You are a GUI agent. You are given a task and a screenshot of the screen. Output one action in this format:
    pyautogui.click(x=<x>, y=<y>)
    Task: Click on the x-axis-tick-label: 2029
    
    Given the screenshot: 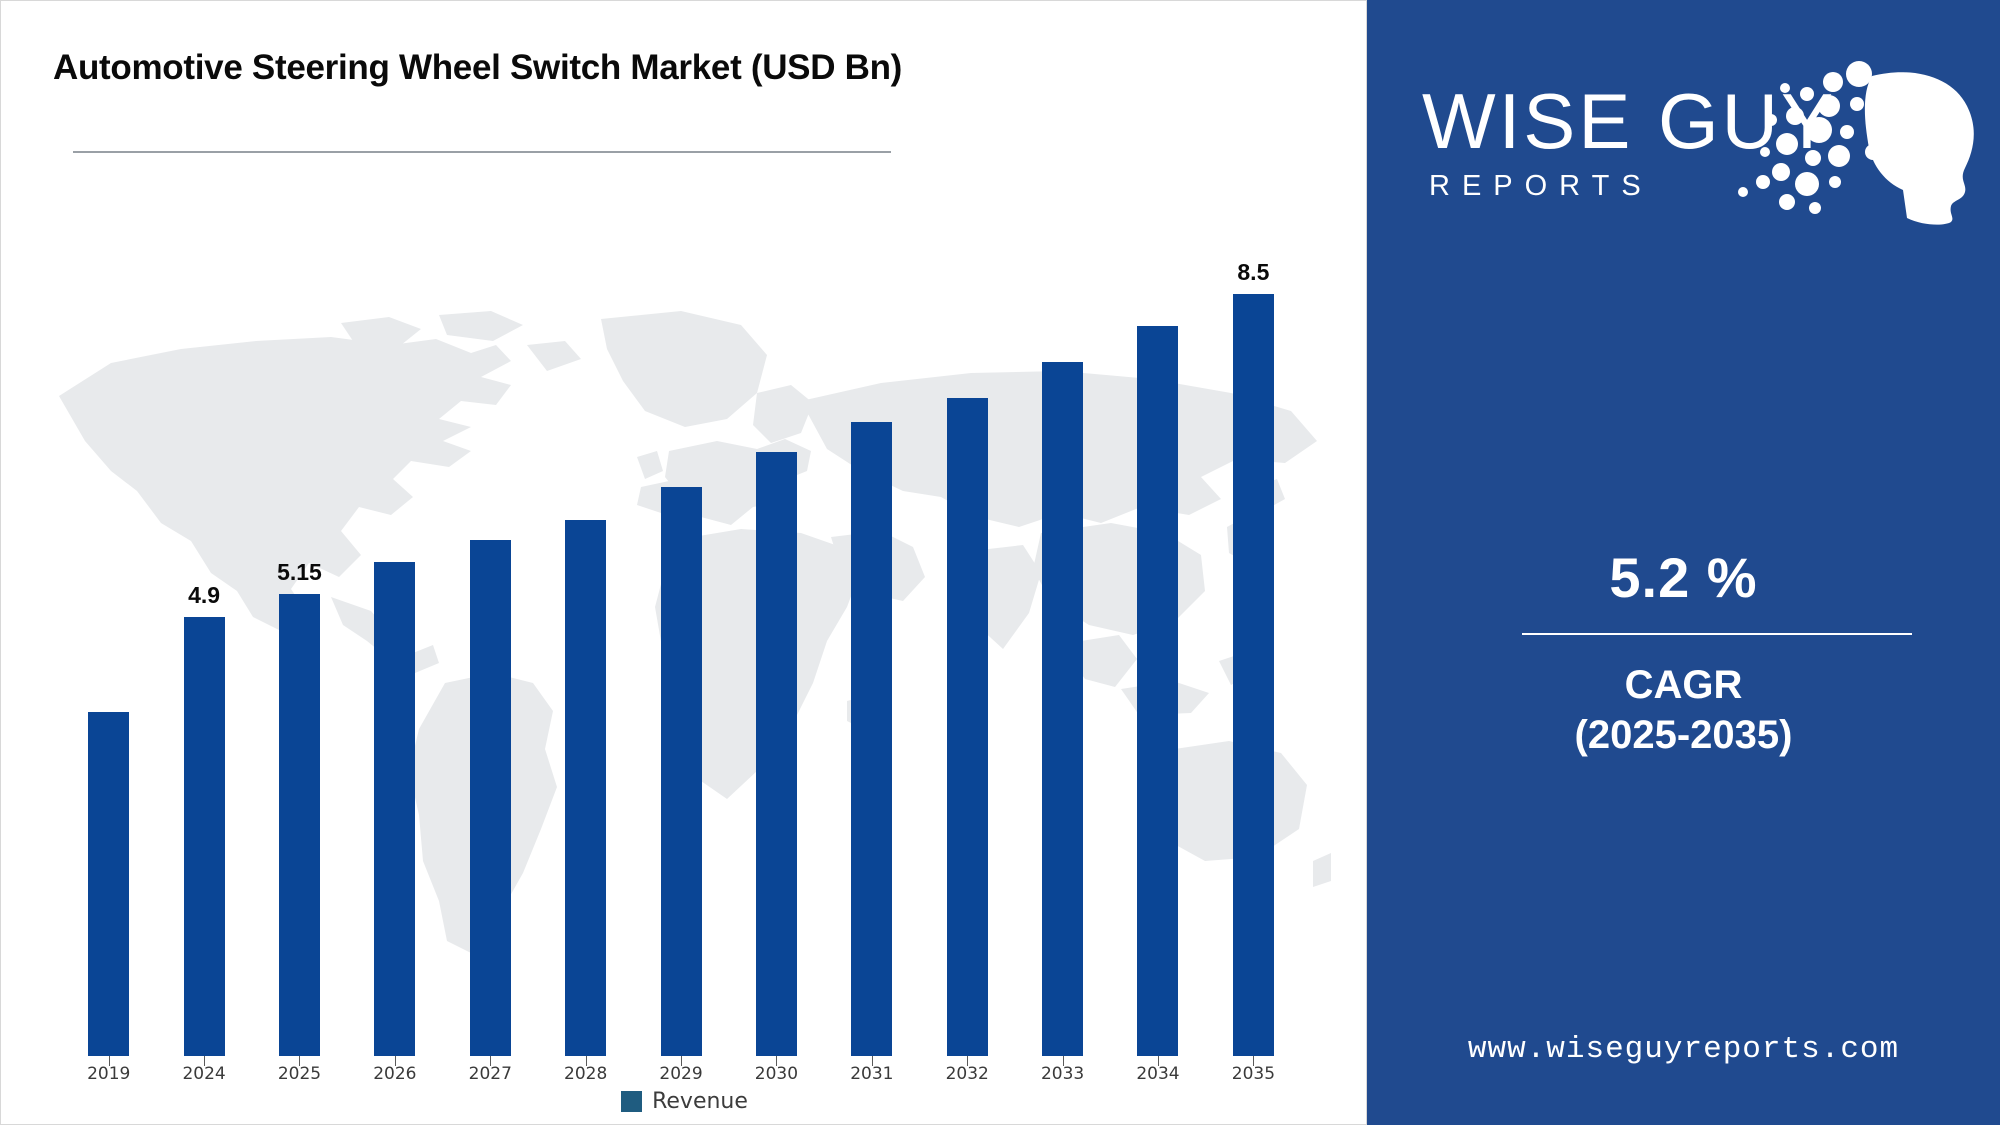 What is the action you would take?
    pyautogui.click(x=681, y=1074)
    